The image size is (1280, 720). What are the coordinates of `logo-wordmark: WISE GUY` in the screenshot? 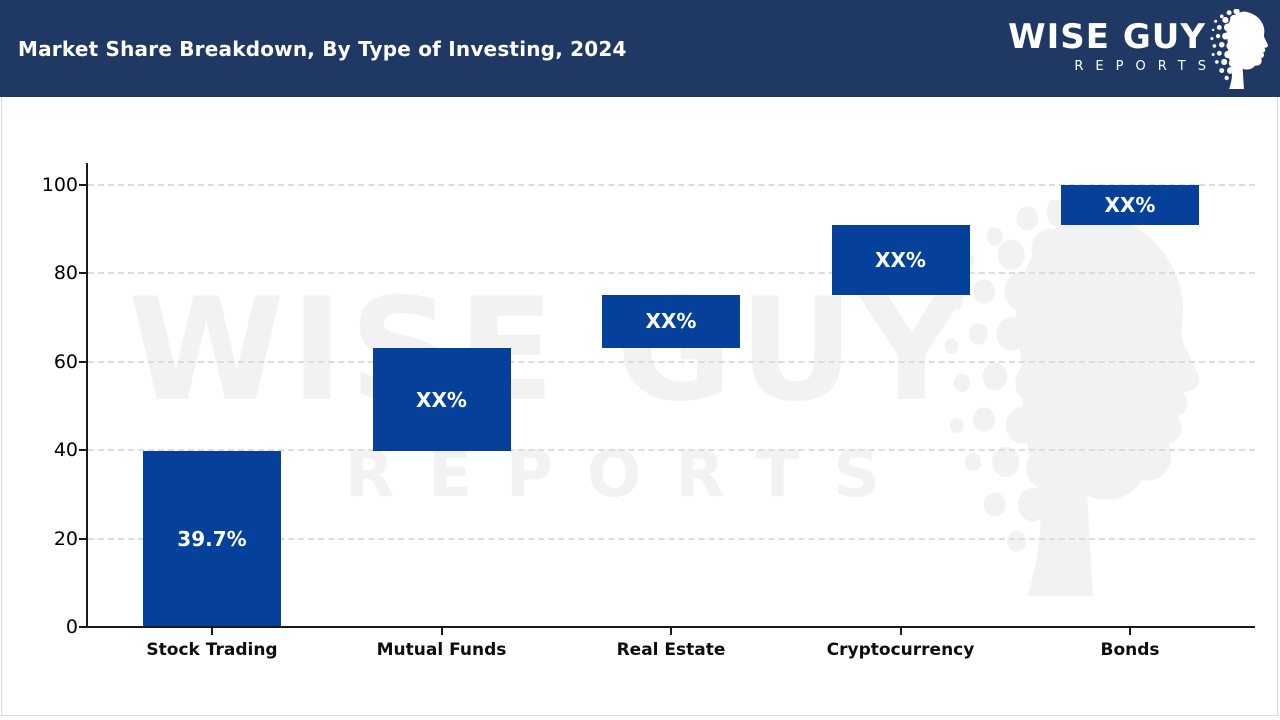 It's located at (1107, 37).